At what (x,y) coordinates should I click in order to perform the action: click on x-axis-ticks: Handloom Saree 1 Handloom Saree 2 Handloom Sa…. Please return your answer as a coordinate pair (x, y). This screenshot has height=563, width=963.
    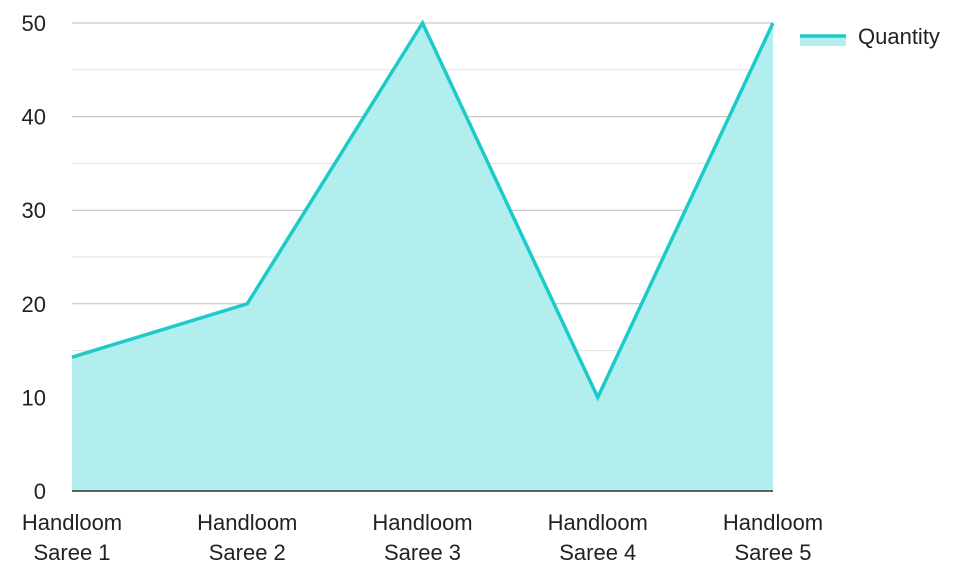
    Looking at the image, I should click on (422, 536).